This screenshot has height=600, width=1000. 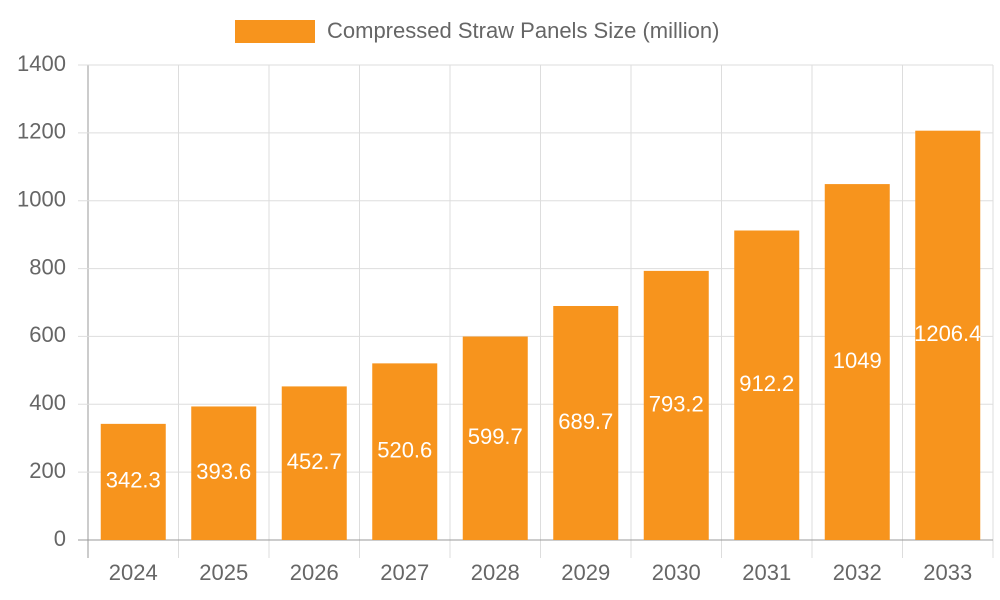 What do you see at coordinates (314, 572) in the screenshot?
I see `x-tick-label: 2026` at bounding box center [314, 572].